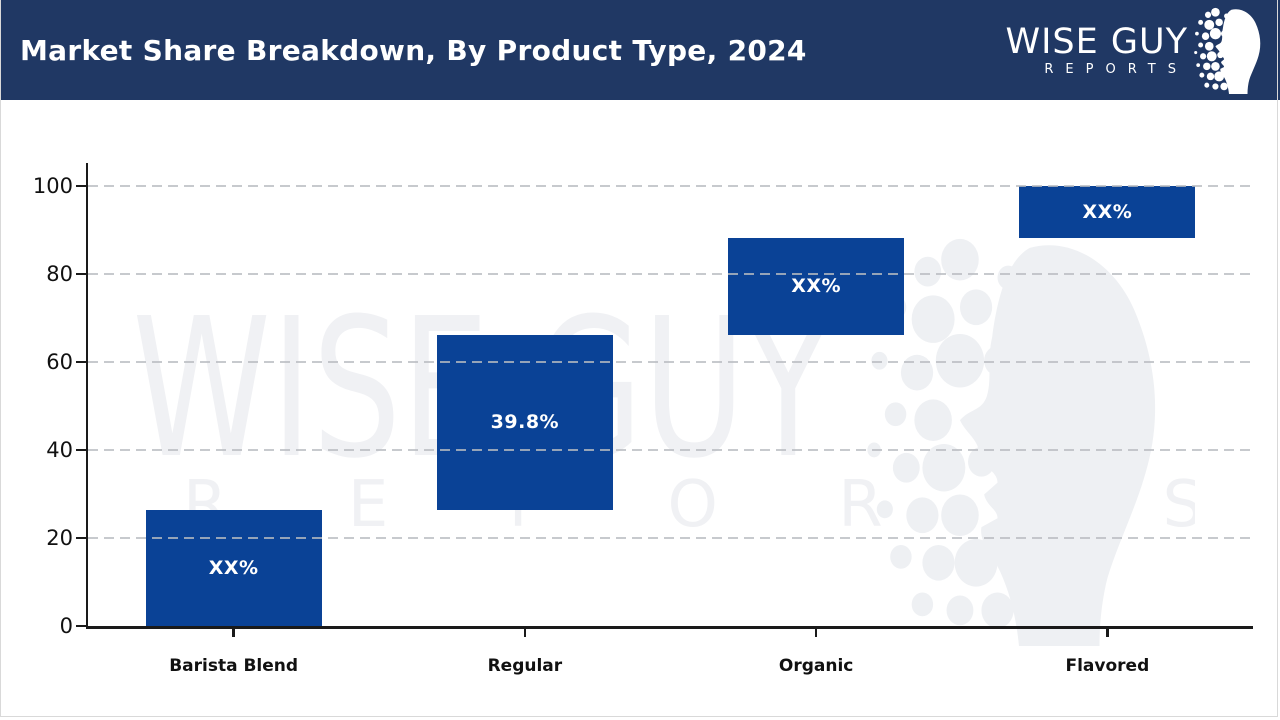 This screenshot has height=720, width=1280. Describe the element at coordinates (59, 538) in the screenshot. I see `y-axis-tick-label: 20` at that location.